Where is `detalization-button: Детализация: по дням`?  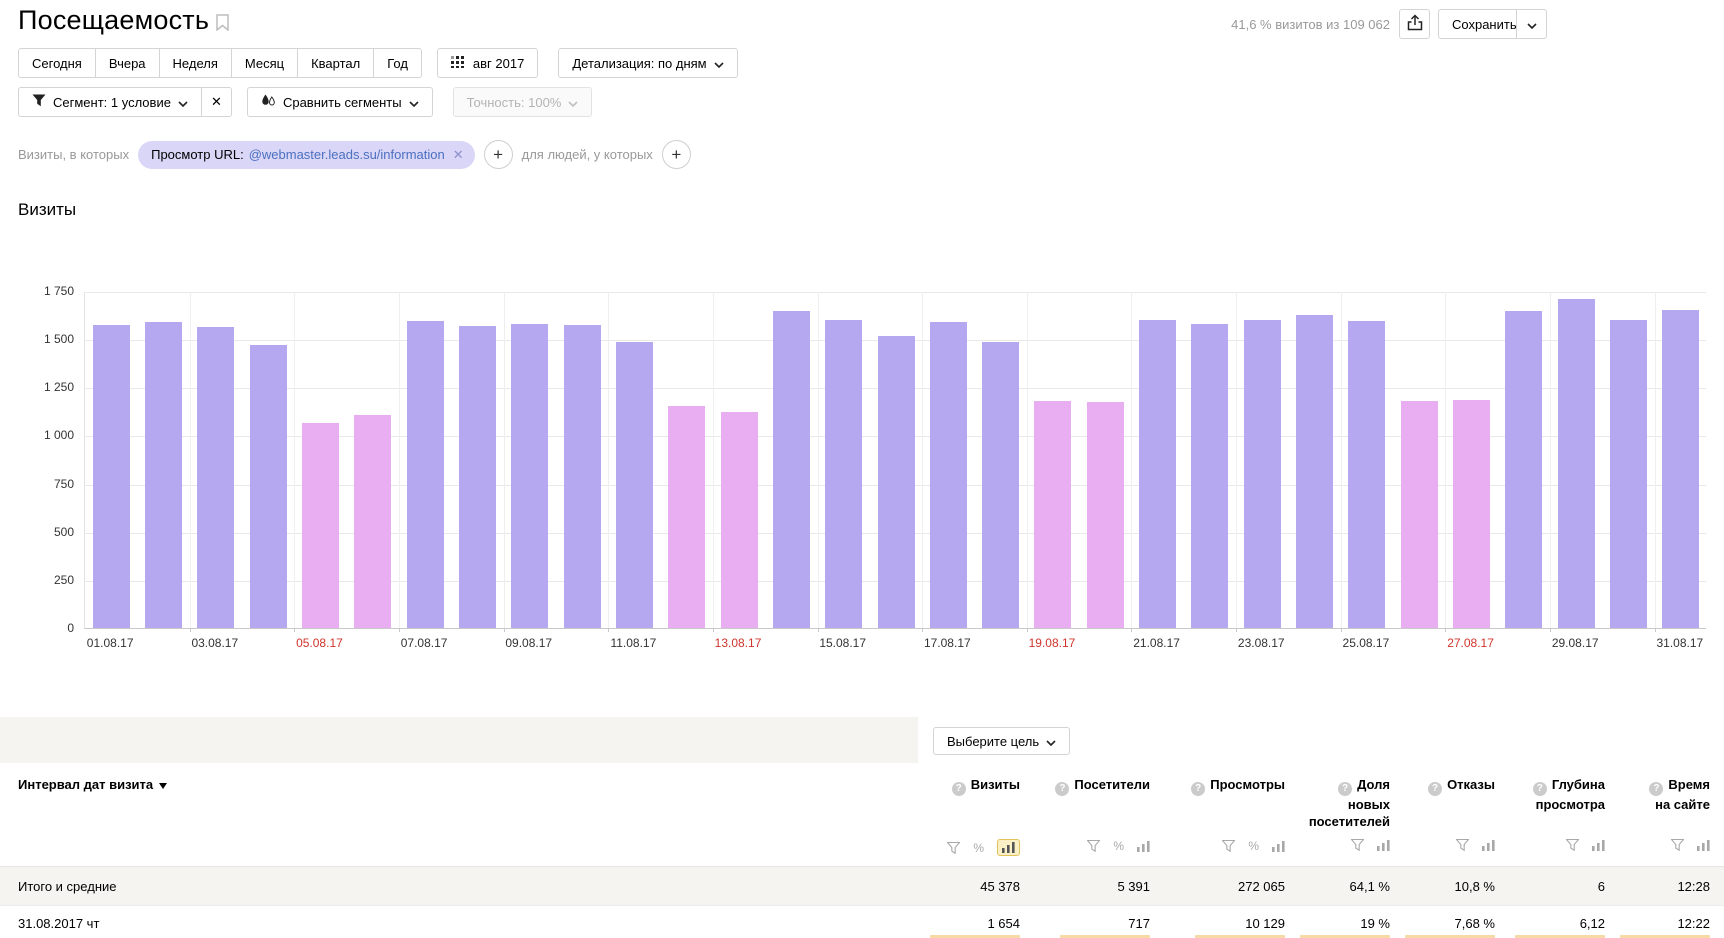
detalization-button: Детализация: по дням is located at coordinates (648, 63).